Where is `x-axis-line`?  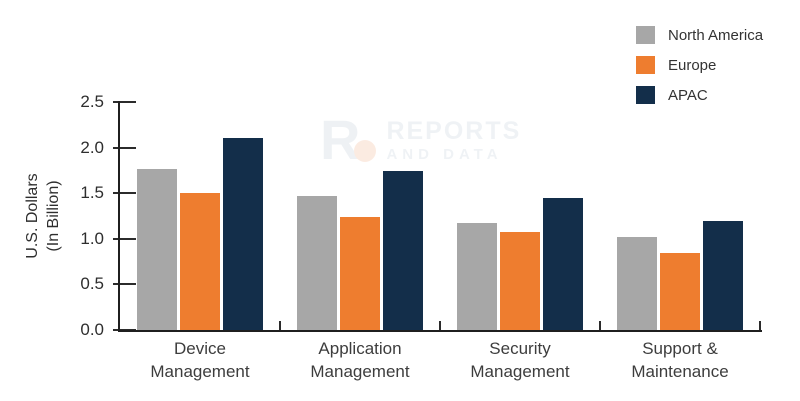
x-axis-line is located at coordinates (440, 331).